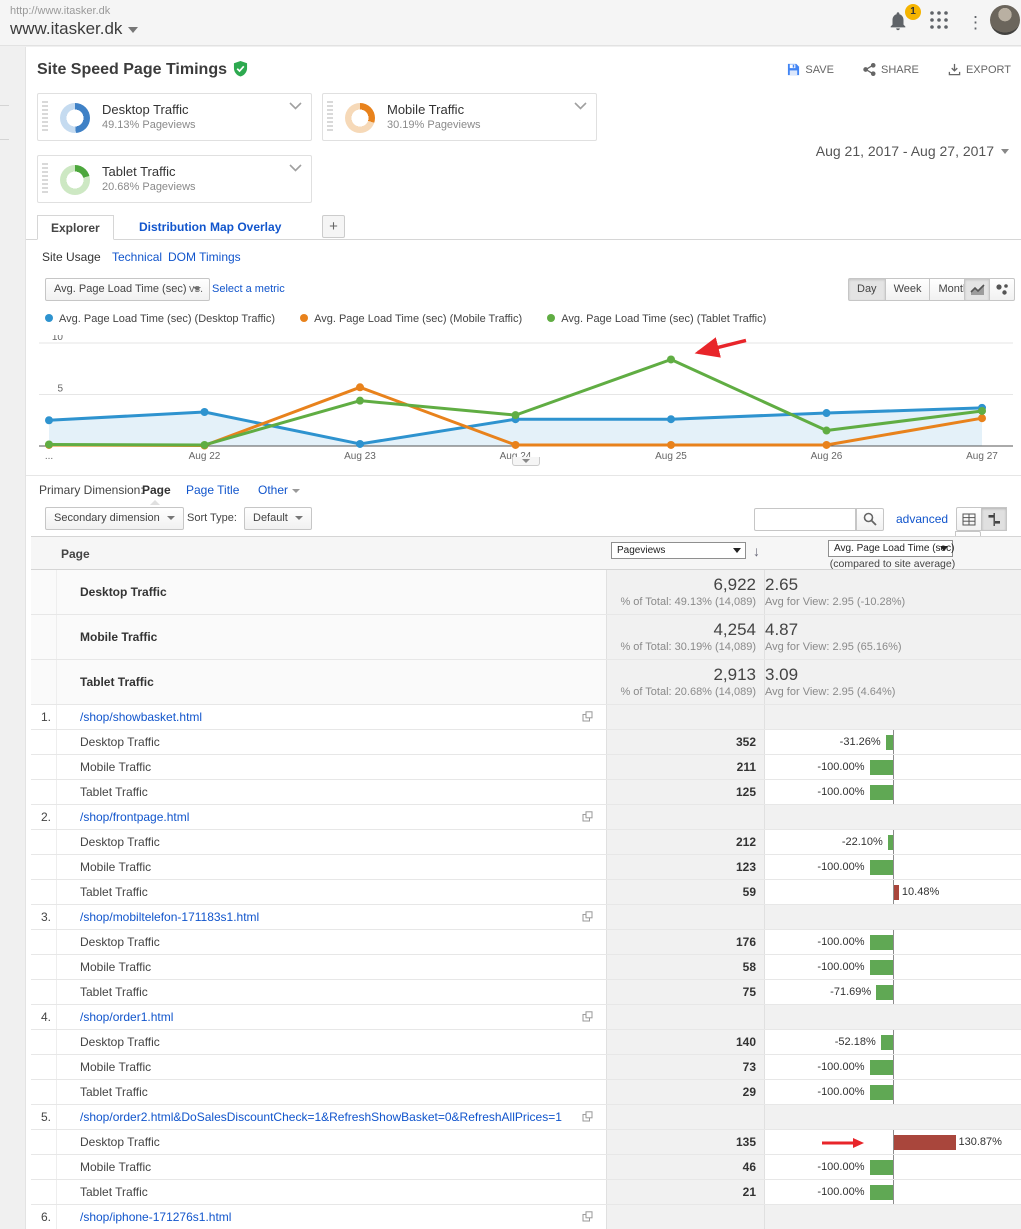  I want to click on svg-text: Aug 26, so click(827, 456).